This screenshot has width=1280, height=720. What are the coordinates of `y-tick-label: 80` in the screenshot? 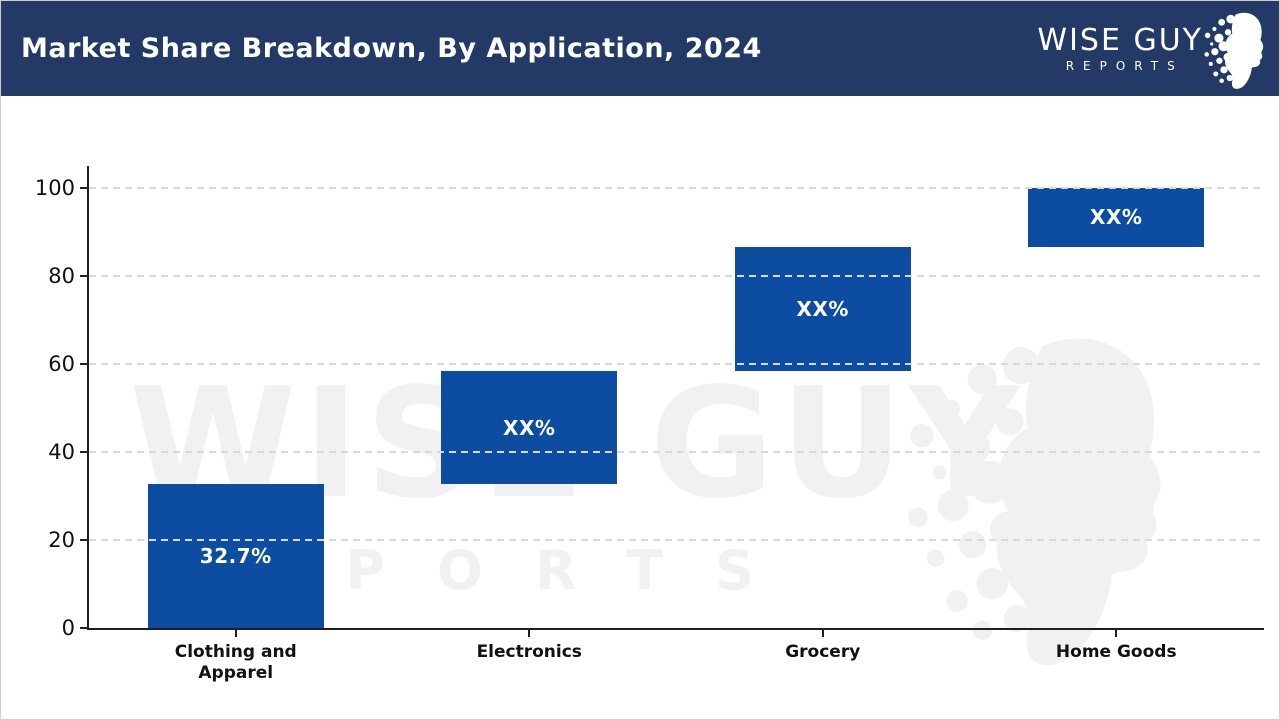 It's located at (61, 276).